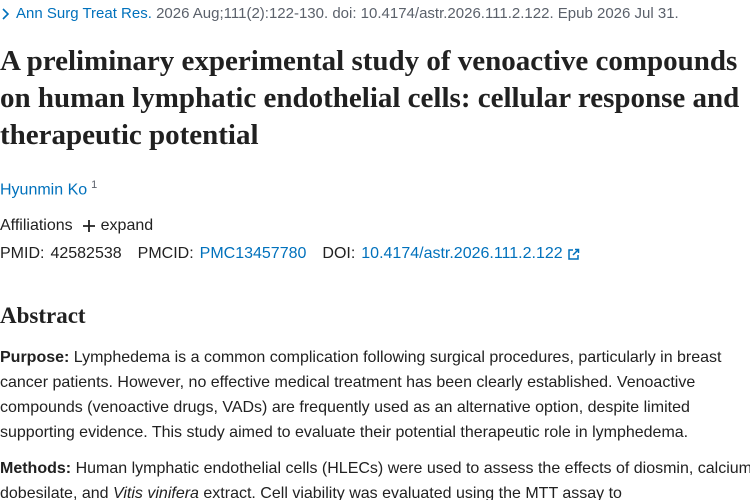  I want to click on affiliations-label: Affiliations, so click(36, 225).